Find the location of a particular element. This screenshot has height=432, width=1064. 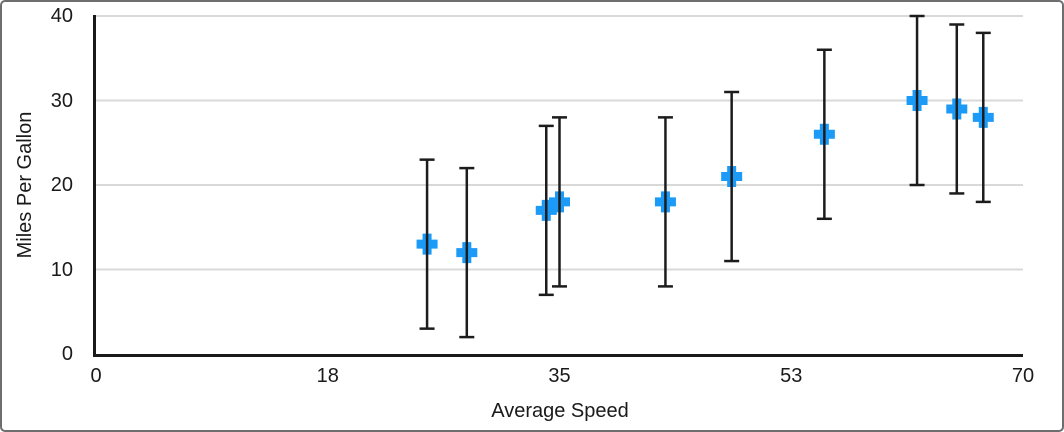

y-axis-title: Miles Per Gallon is located at coordinates (25, 185).